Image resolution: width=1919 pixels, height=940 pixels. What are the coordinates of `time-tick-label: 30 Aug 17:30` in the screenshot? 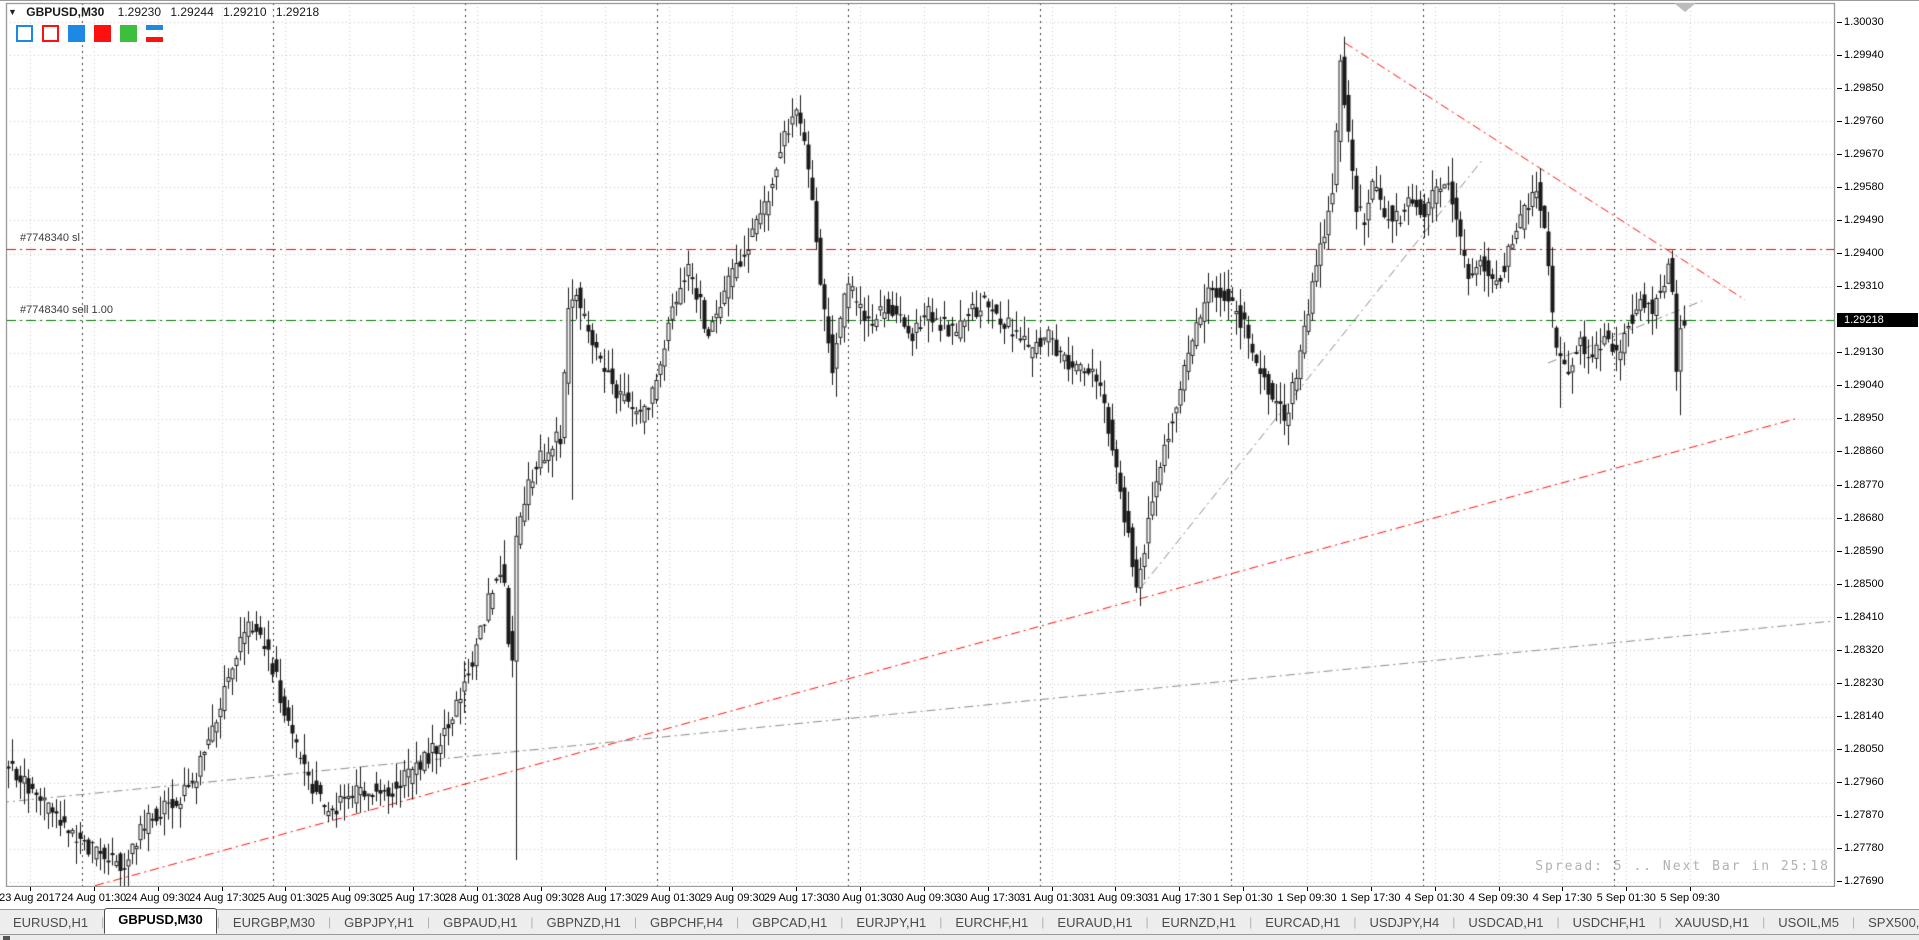 It's located at (988, 898).